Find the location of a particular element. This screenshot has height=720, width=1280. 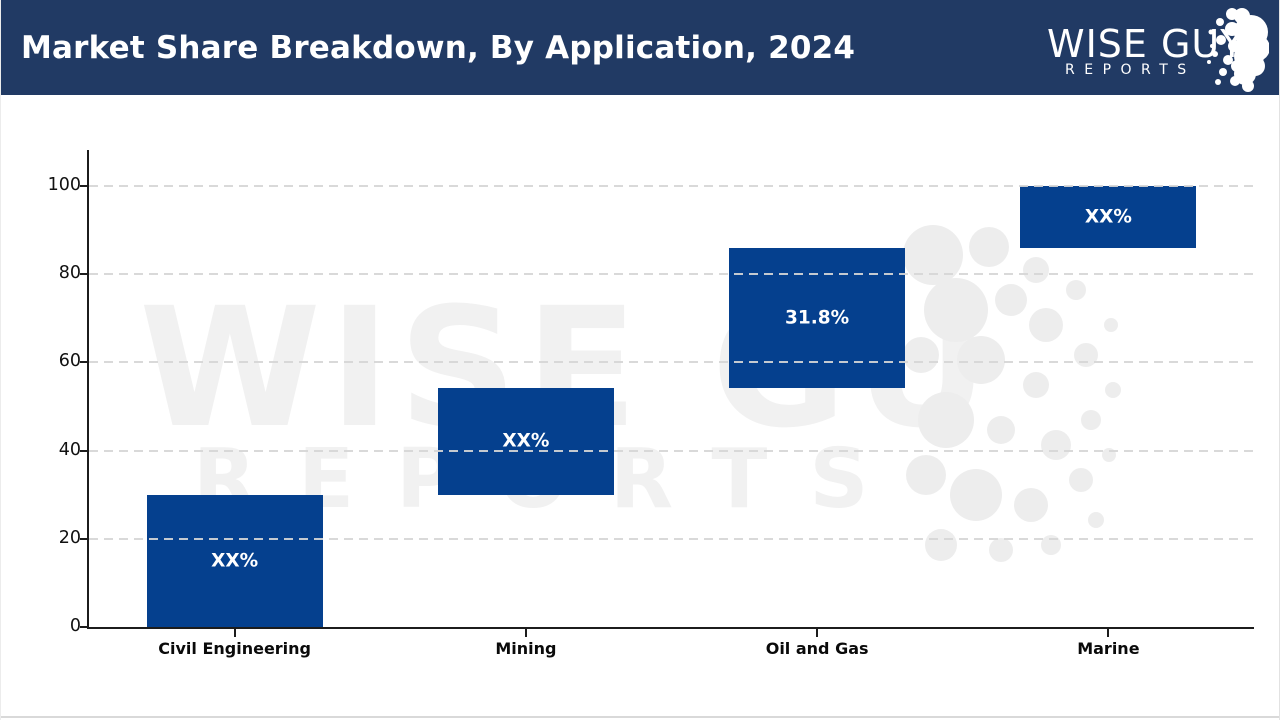

y-axis is located at coordinates (88, 389).